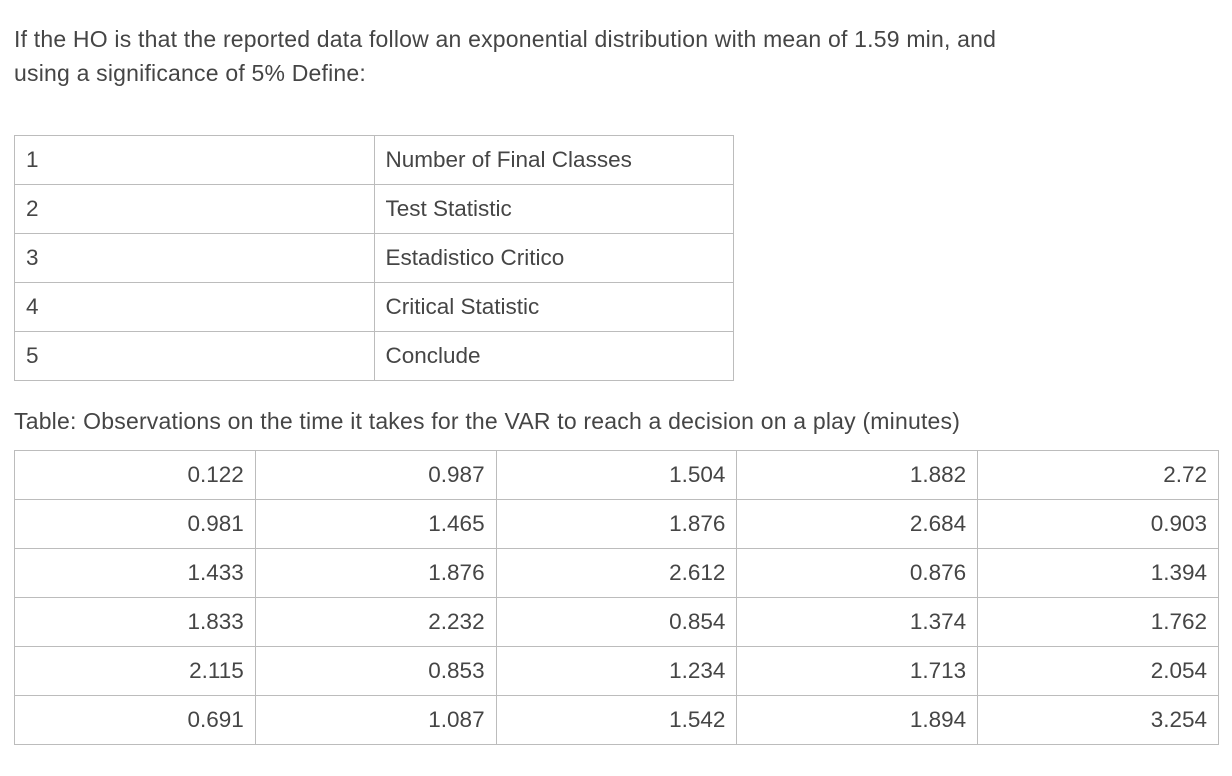  Describe the element at coordinates (194, 258) in the screenshot. I see `item-number: 3` at that location.